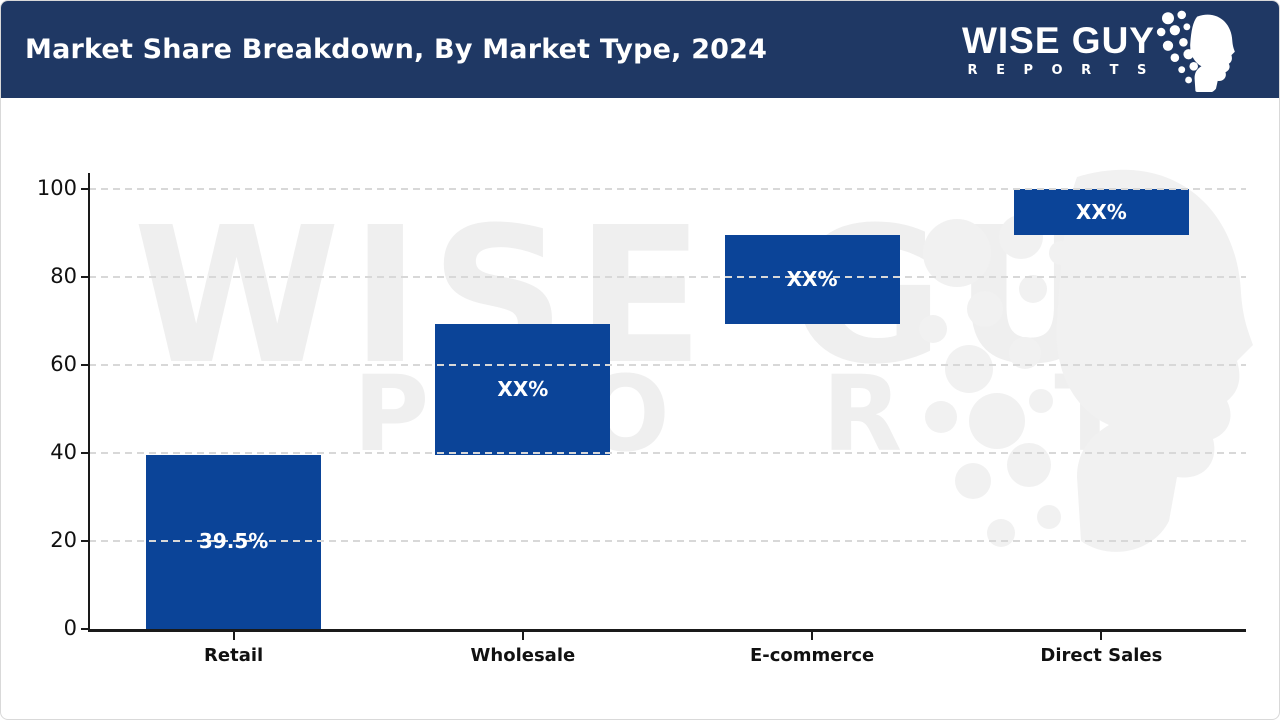 Image resolution: width=1280 pixels, height=720 pixels. What do you see at coordinates (812, 655) in the screenshot?
I see `x-tick-label: E-commerce` at bounding box center [812, 655].